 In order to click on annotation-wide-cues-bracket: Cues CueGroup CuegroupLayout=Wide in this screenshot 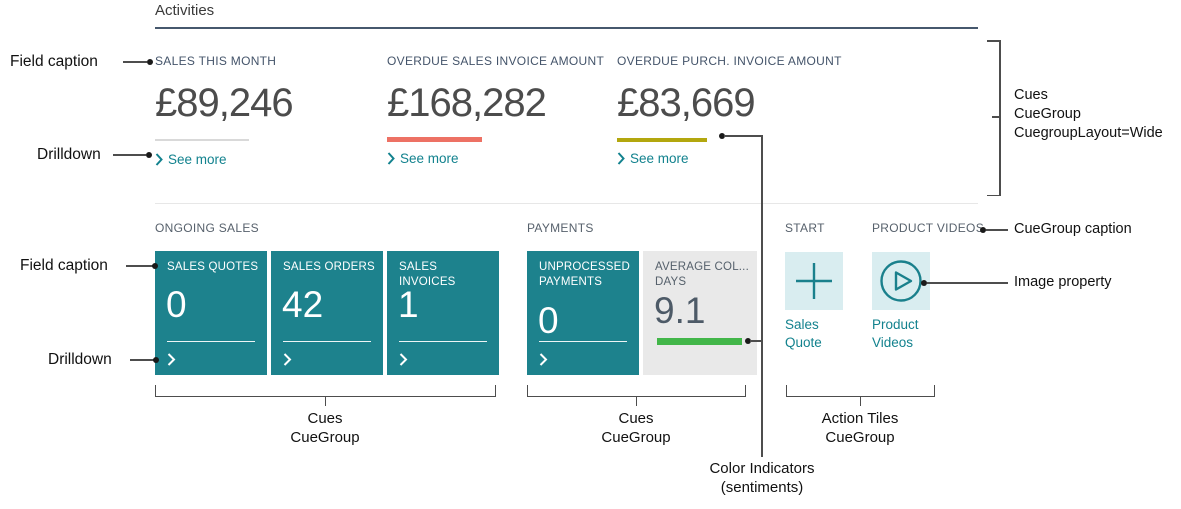, I will do `click(1088, 114)`.